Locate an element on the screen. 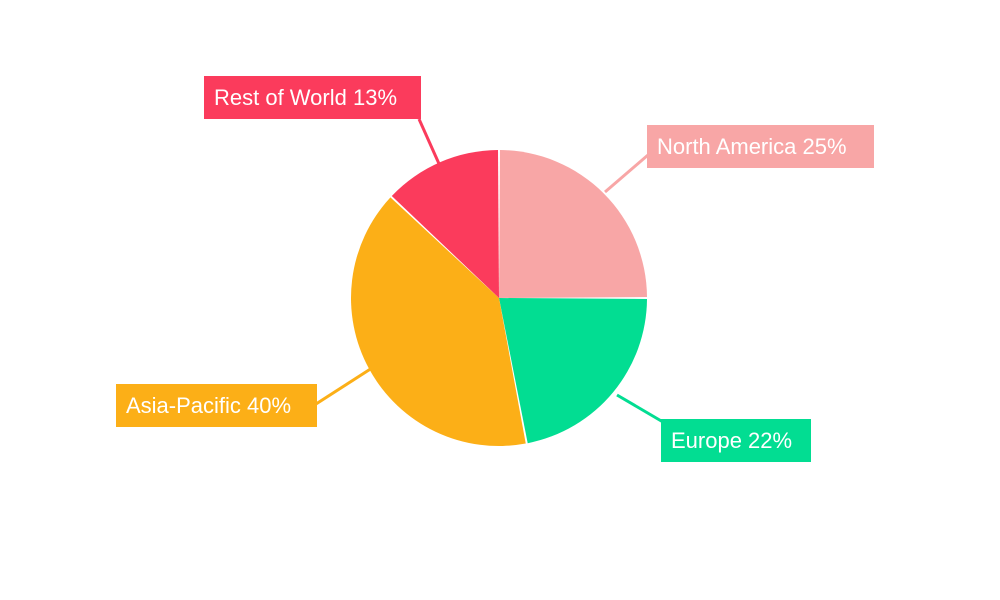 This screenshot has height=600, width=1000. leader-line-asia-pacific is located at coordinates (344, 386).